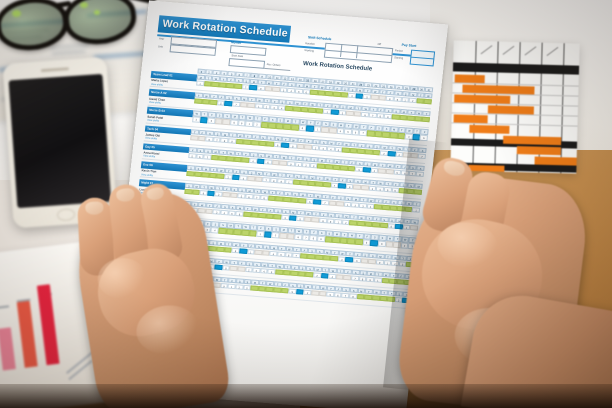 This screenshot has width=612, height=408. I want to click on field-caption-month: Month, so click(236, 42).